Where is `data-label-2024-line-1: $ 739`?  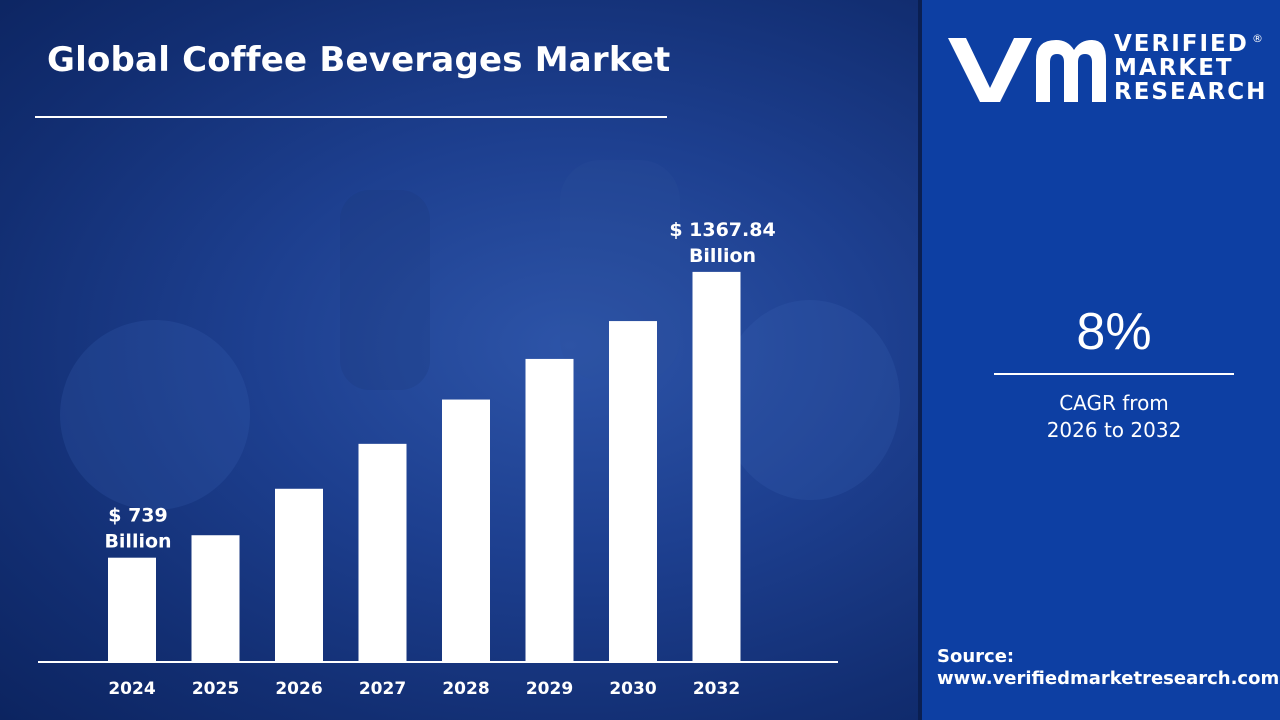 data-label-2024-line-1: $ 739 is located at coordinates (138, 516).